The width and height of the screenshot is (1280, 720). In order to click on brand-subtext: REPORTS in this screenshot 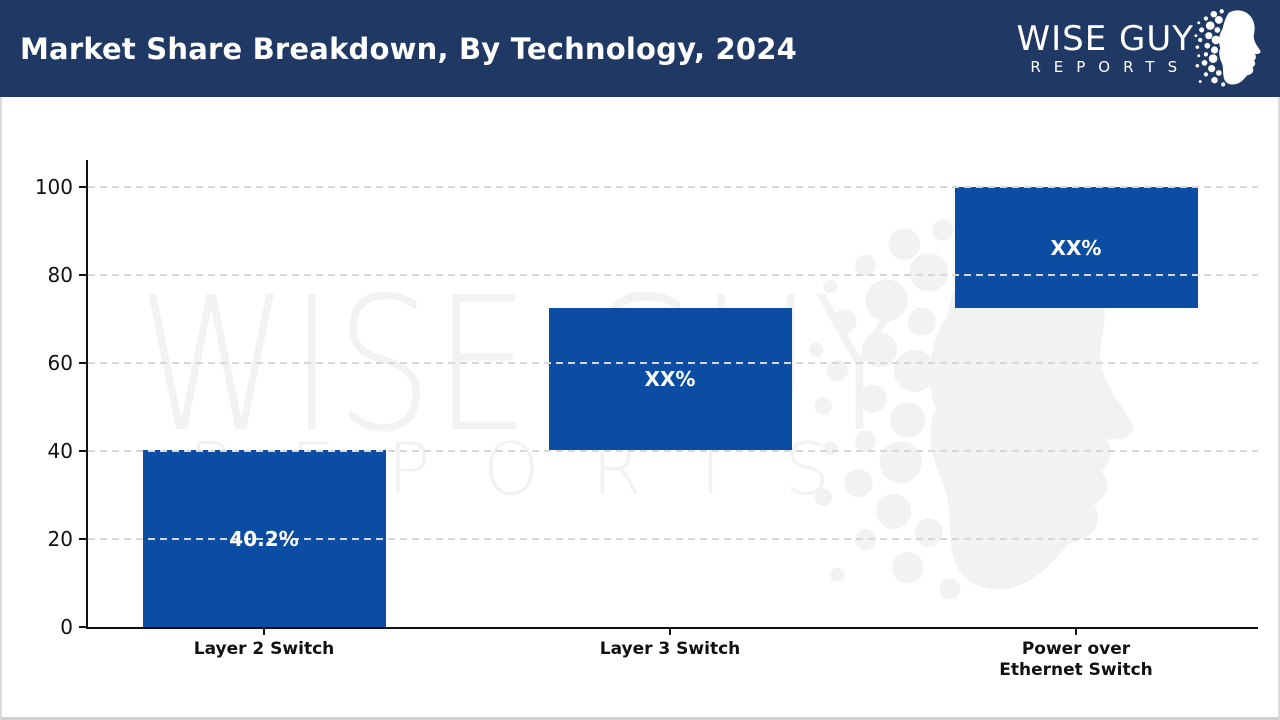, I will do `click(1110, 67)`.